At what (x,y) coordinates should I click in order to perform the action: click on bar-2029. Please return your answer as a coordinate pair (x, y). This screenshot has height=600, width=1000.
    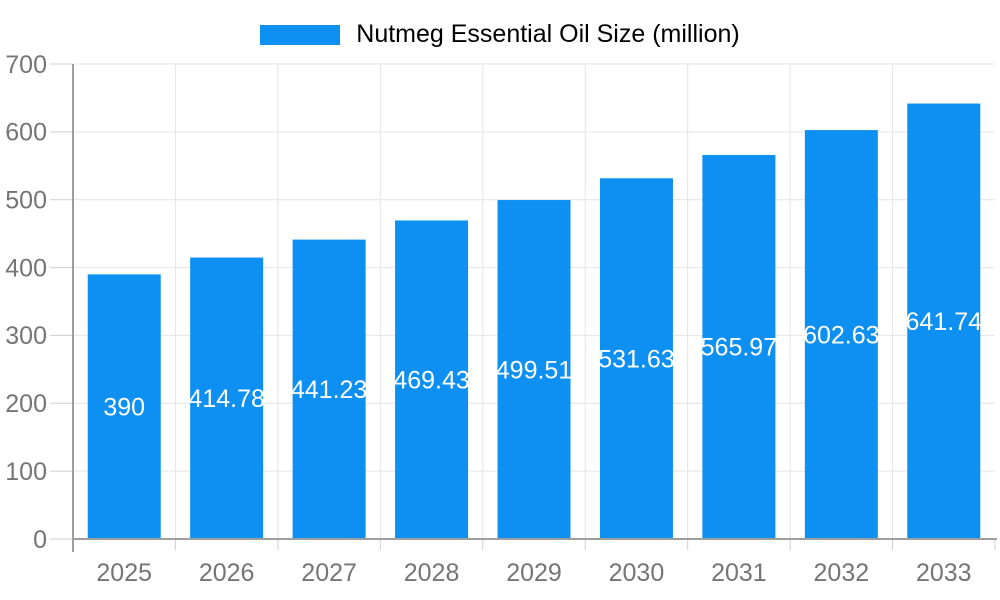
    Looking at the image, I should click on (534, 369).